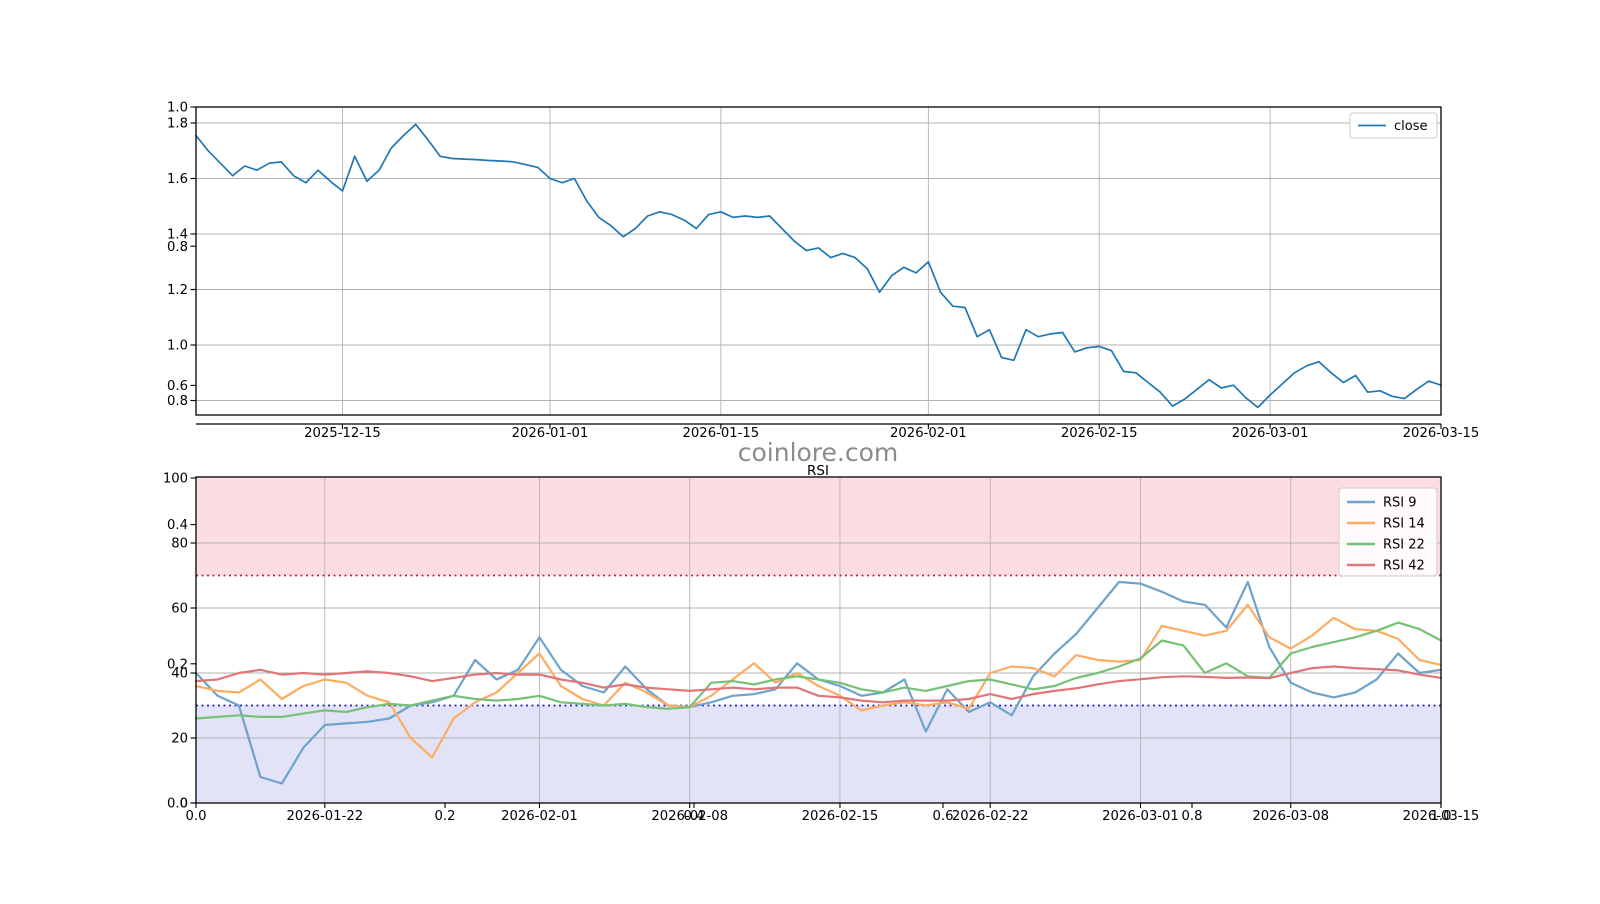 The image size is (1600, 904). Describe the element at coordinates (1140, 816) in the screenshot. I see `rsi-x-label: 2026-03-01` at that location.